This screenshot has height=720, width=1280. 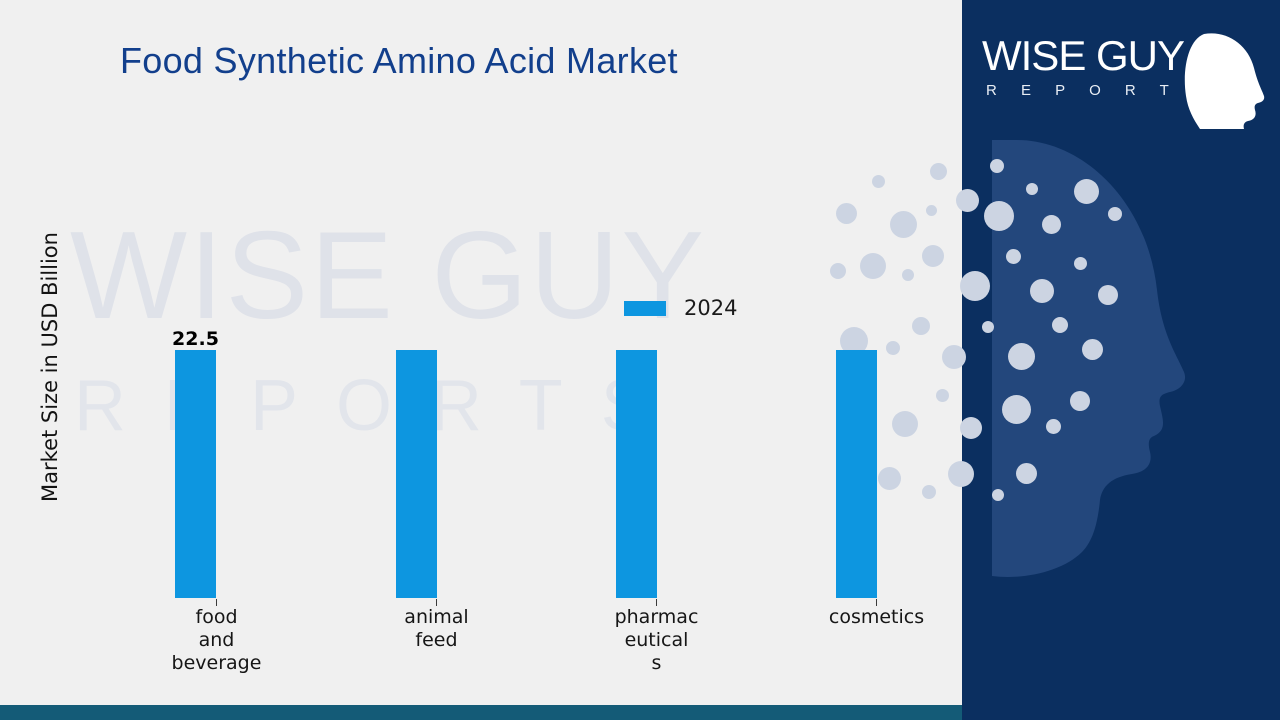 What do you see at coordinates (399, 60) in the screenshot?
I see `page-title: Food Synthetic Amino Acid Market` at bounding box center [399, 60].